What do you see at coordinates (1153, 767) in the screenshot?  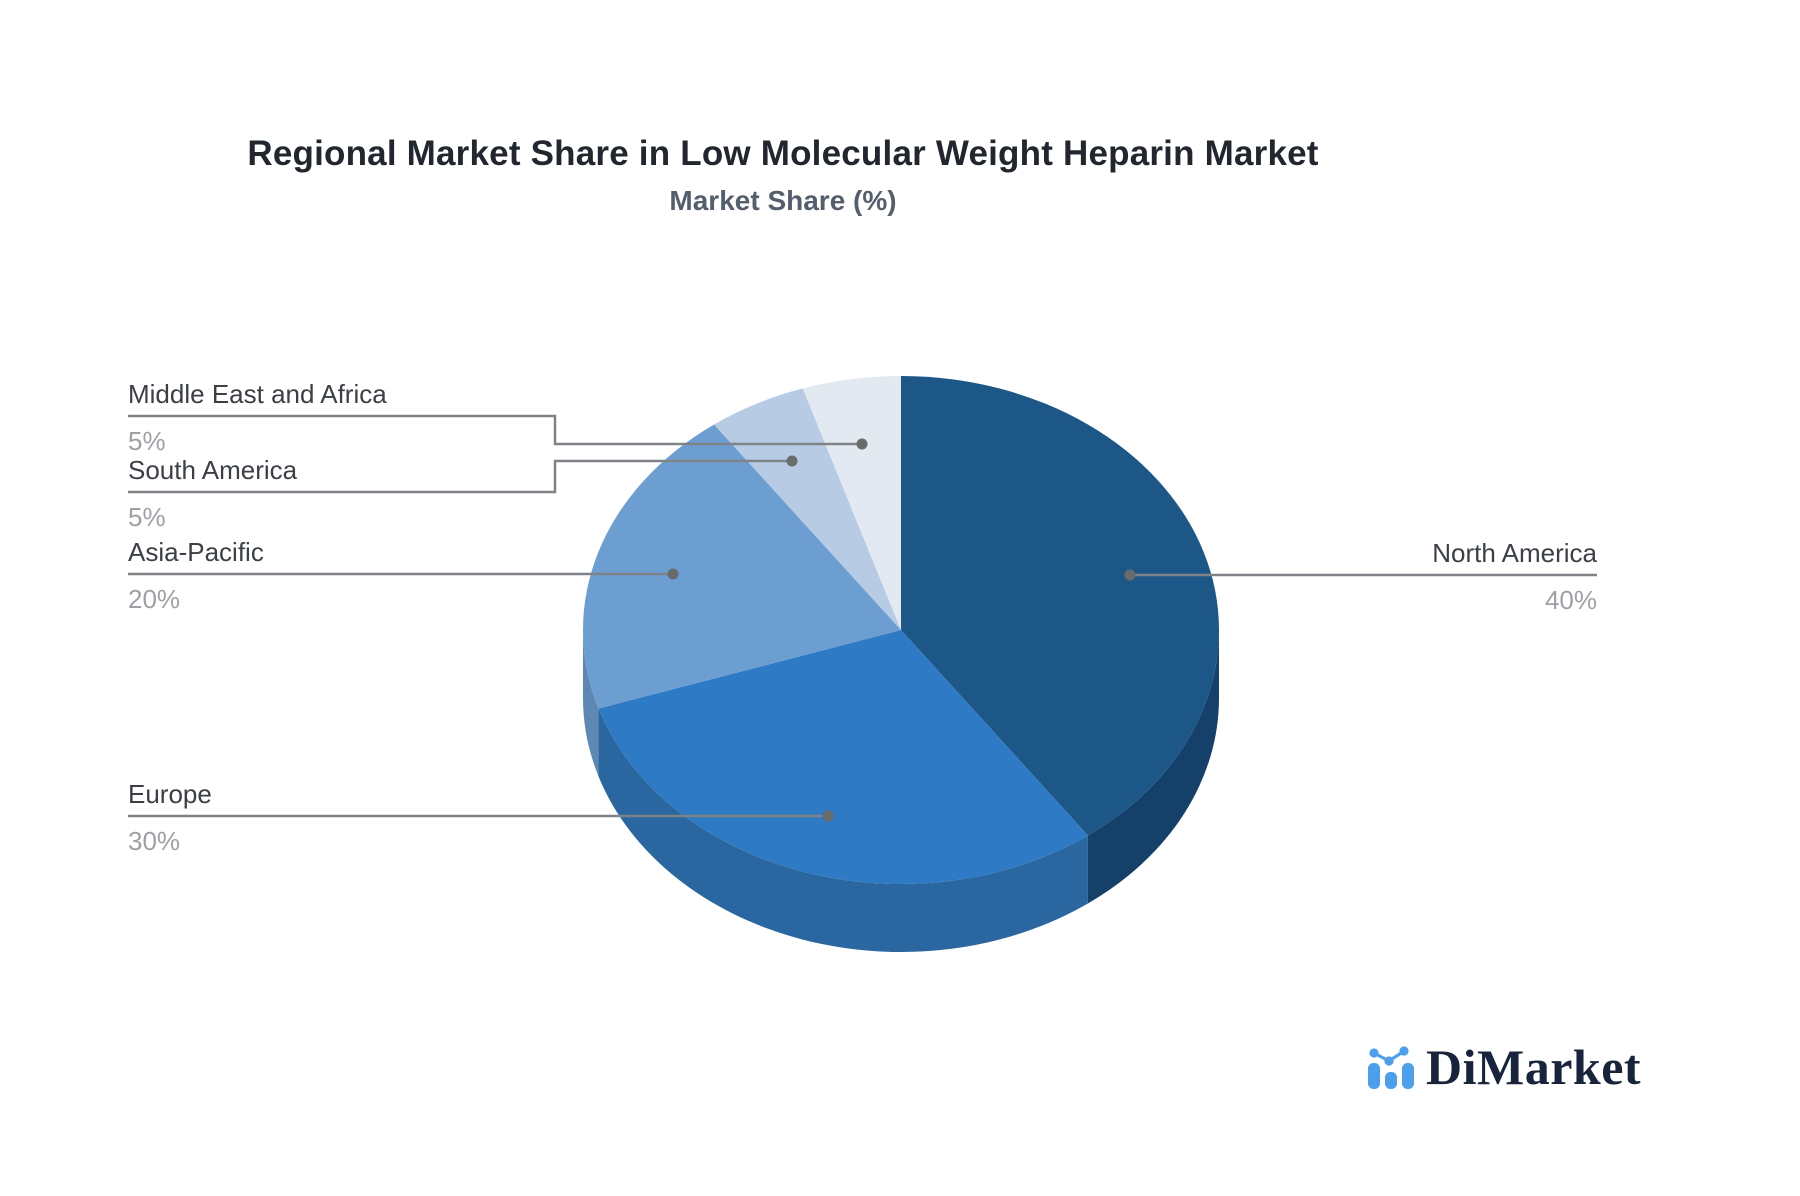 I see `pie-slice-side-north-america` at bounding box center [1153, 767].